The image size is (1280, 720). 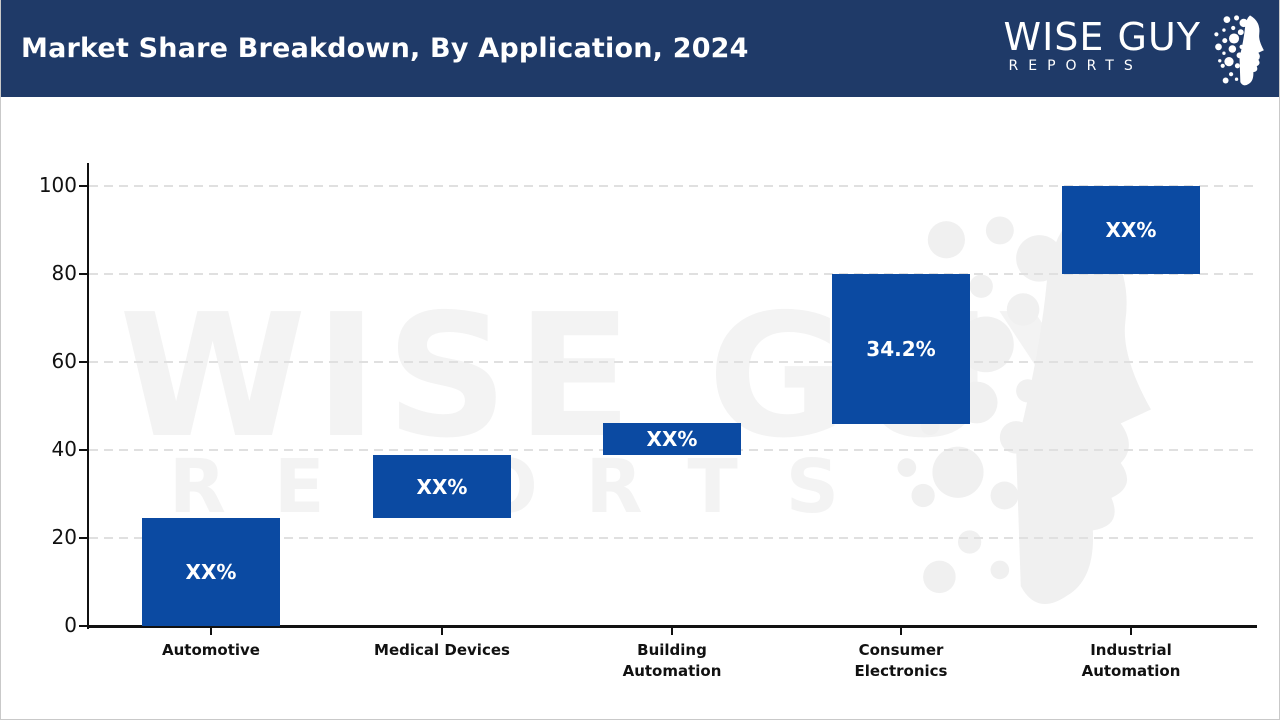 What do you see at coordinates (672, 626) in the screenshot?
I see `x-axis-line` at bounding box center [672, 626].